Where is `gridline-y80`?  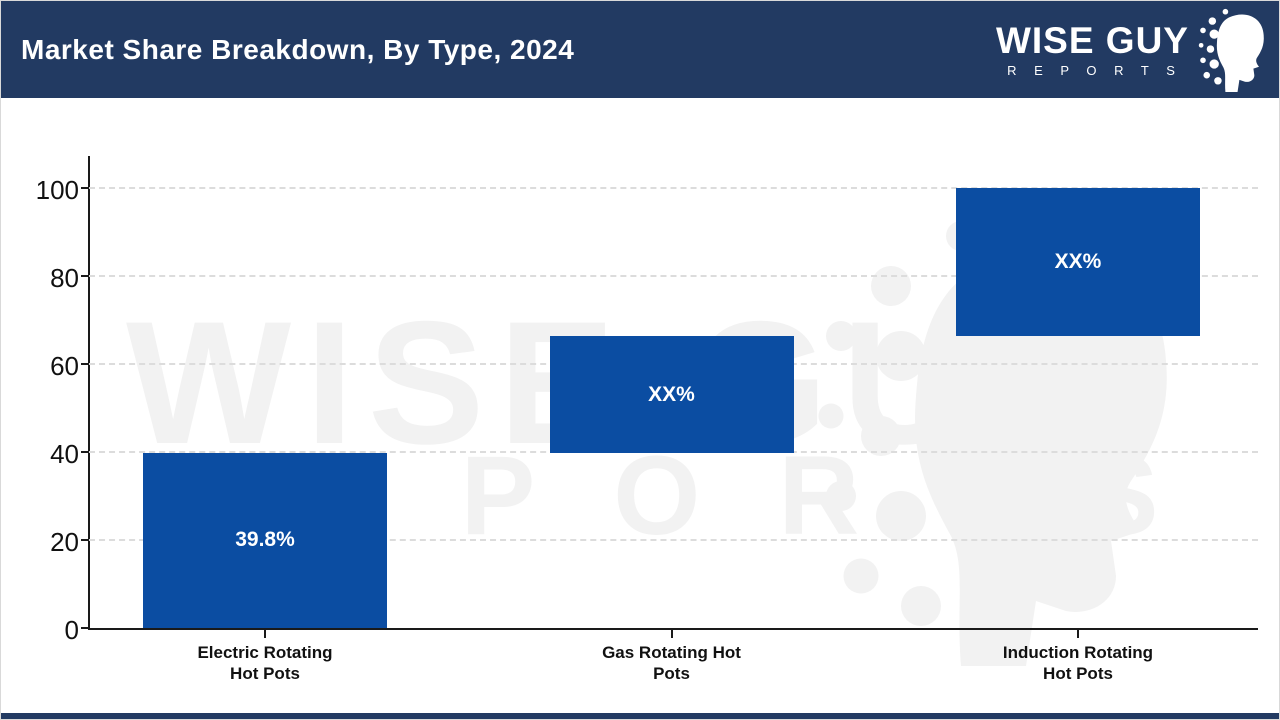
gridline-y80 is located at coordinates (673, 276).